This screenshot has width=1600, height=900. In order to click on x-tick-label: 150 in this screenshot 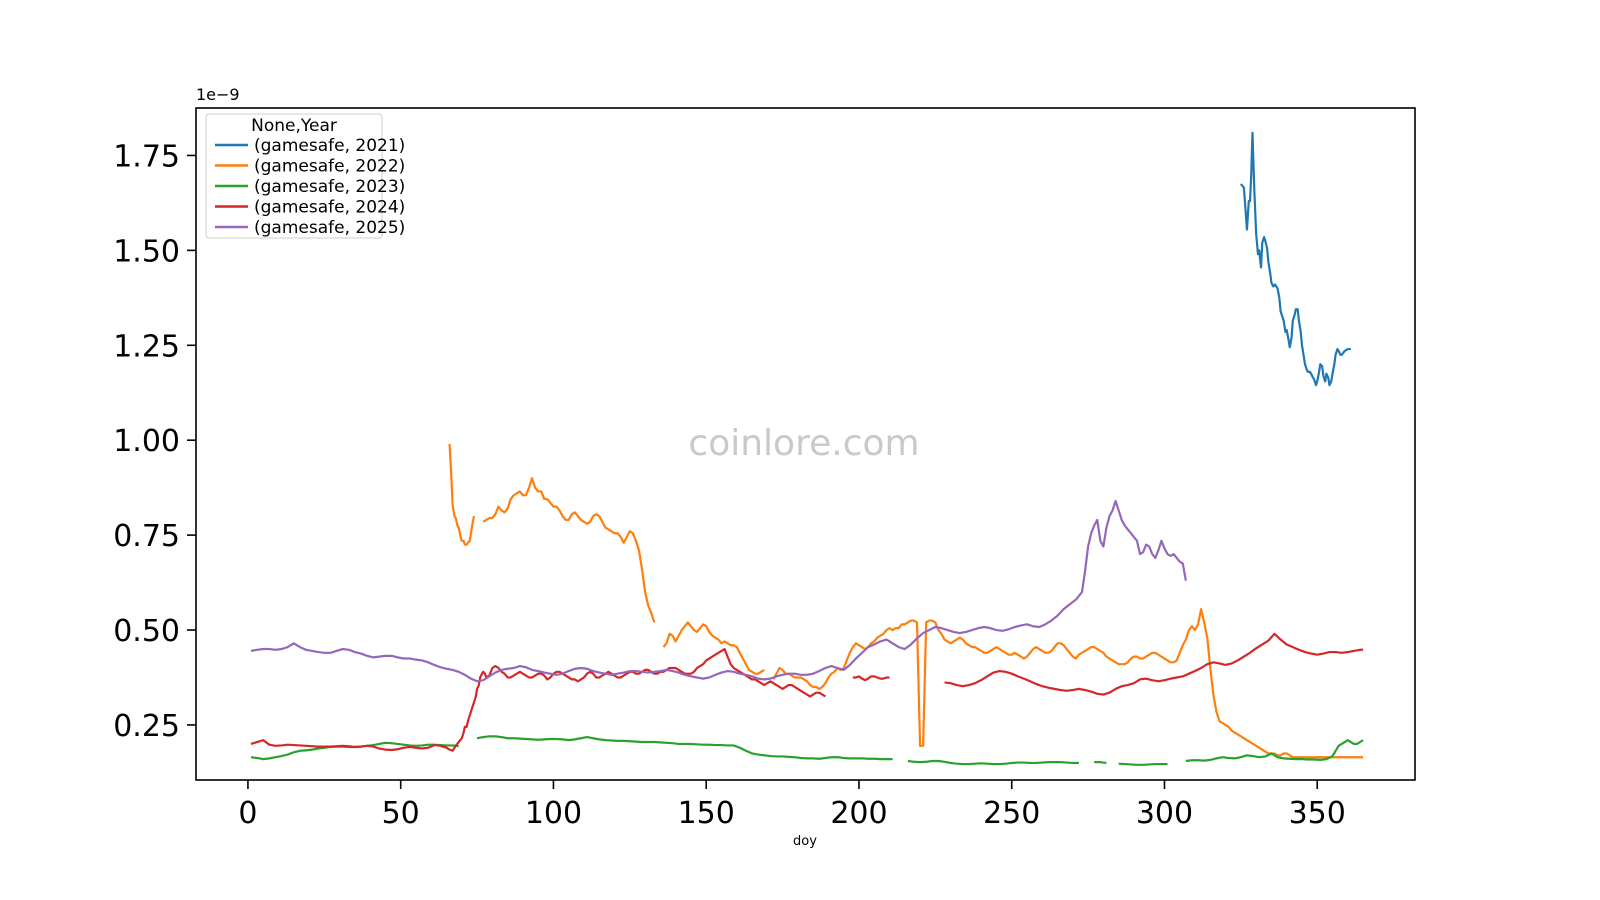, I will do `click(706, 813)`.